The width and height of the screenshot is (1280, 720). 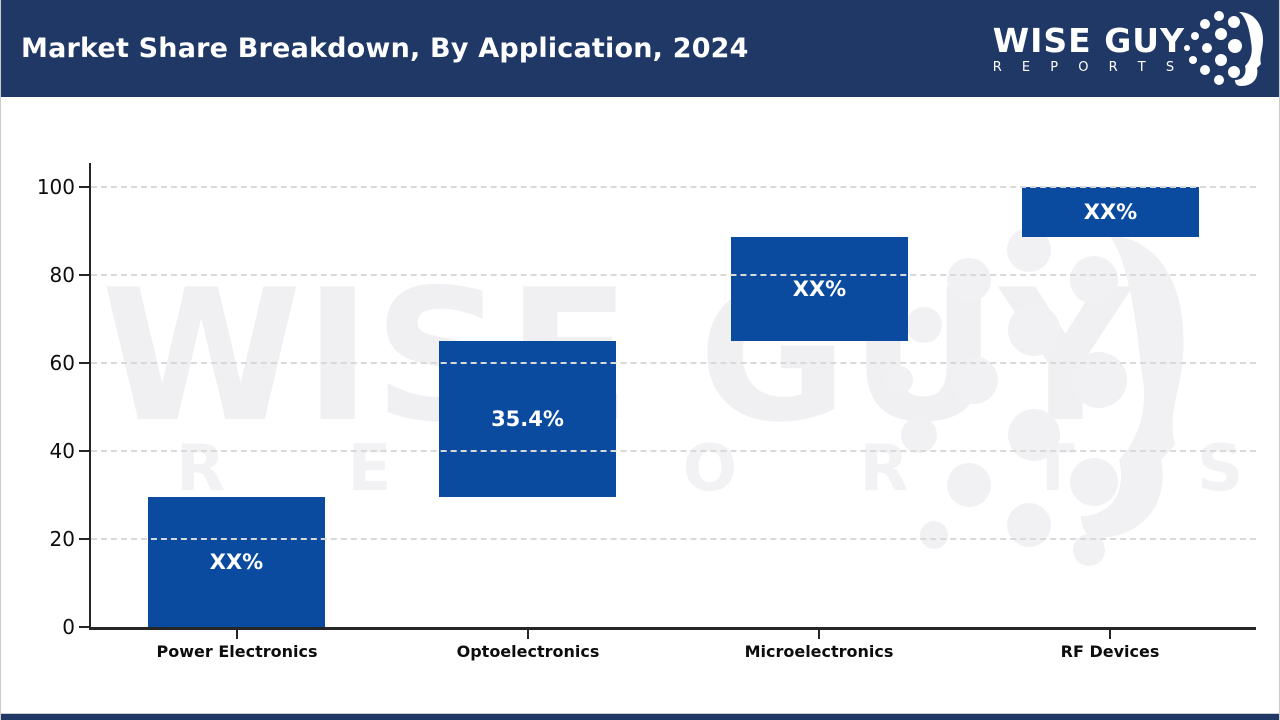 I want to click on logo-wordmark: WISE GUY, so click(x=1088, y=40).